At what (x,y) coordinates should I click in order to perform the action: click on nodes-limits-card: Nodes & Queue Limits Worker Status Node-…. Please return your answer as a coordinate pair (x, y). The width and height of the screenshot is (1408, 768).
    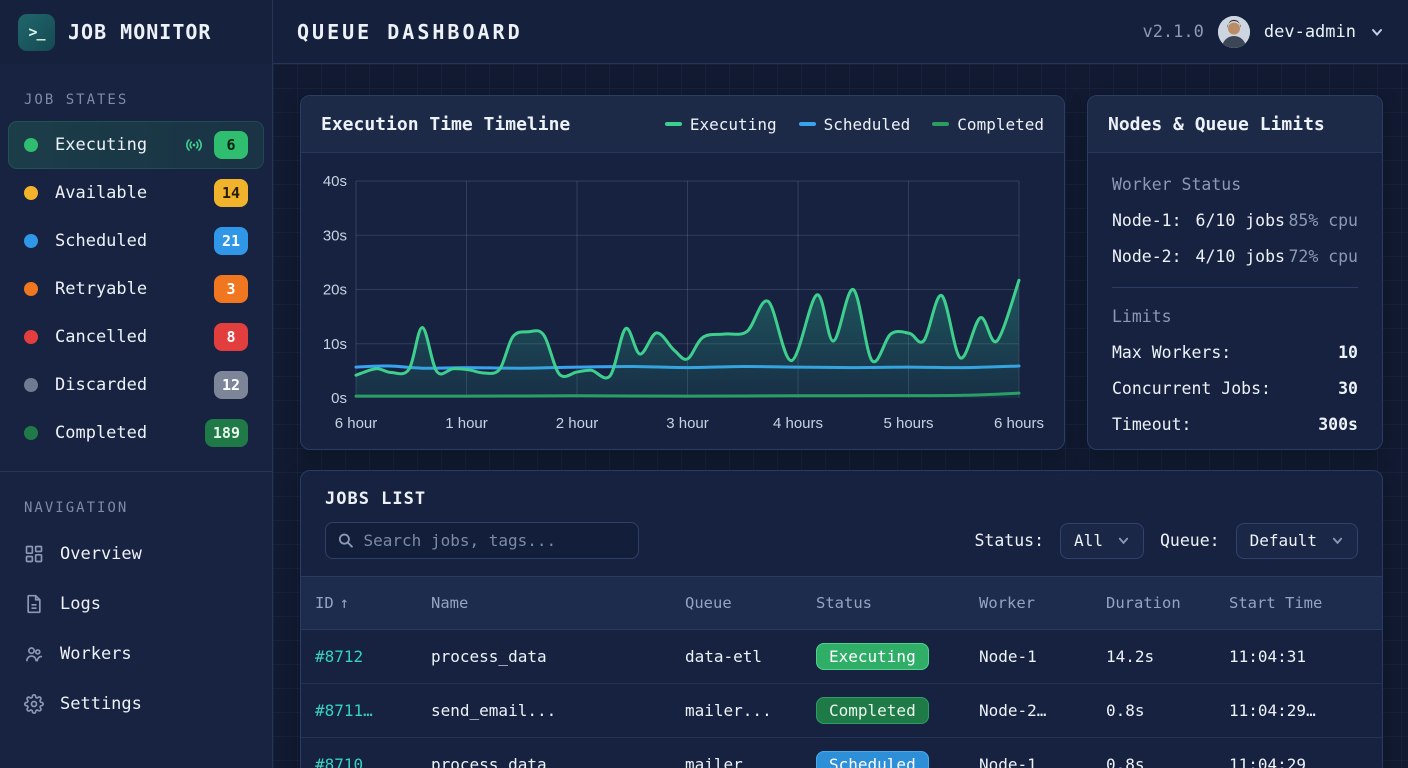
    Looking at the image, I should click on (1235, 272).